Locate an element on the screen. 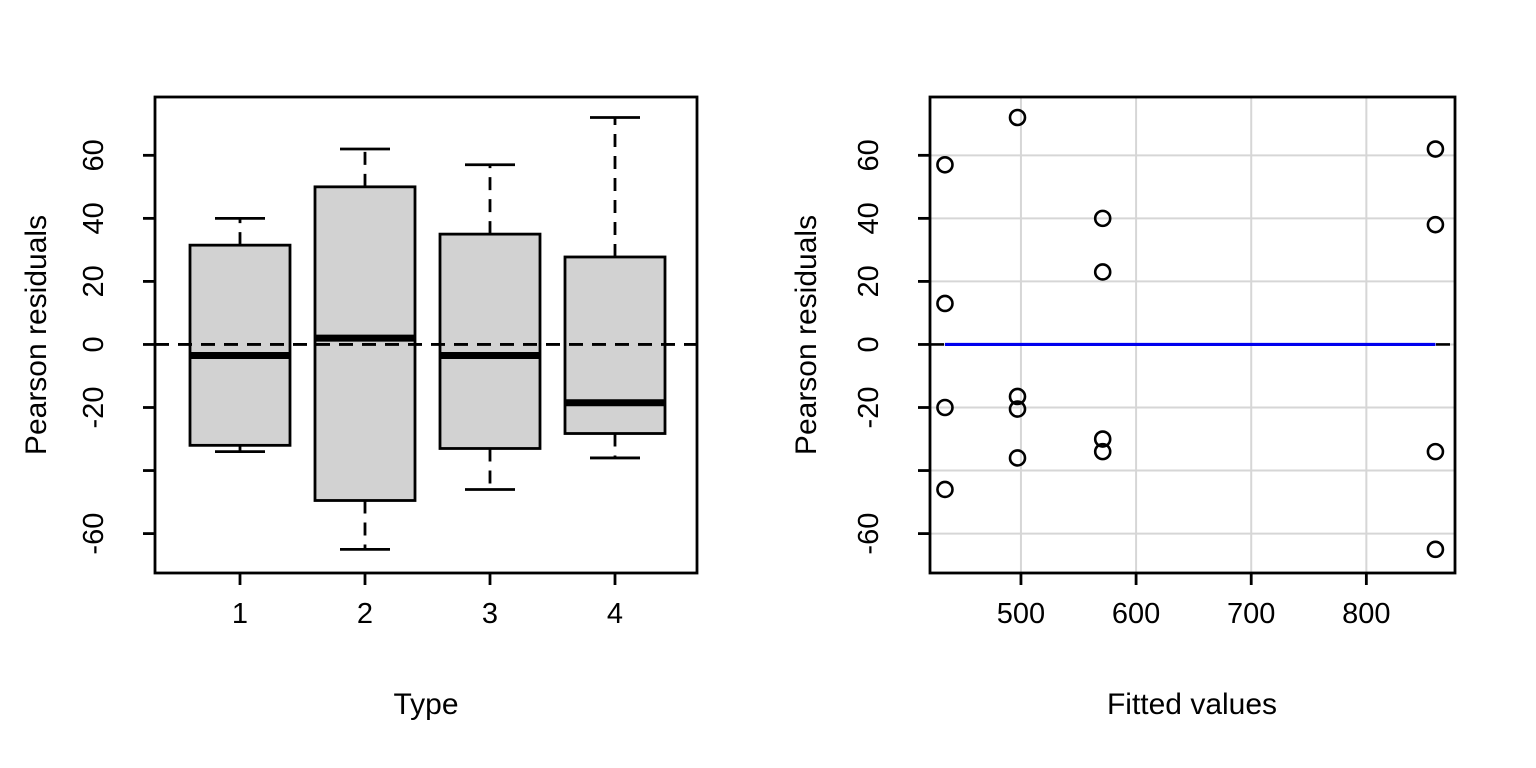 The image size is (1536, 768). x-tick-label: 500 is located at coordinates (1021, 614).